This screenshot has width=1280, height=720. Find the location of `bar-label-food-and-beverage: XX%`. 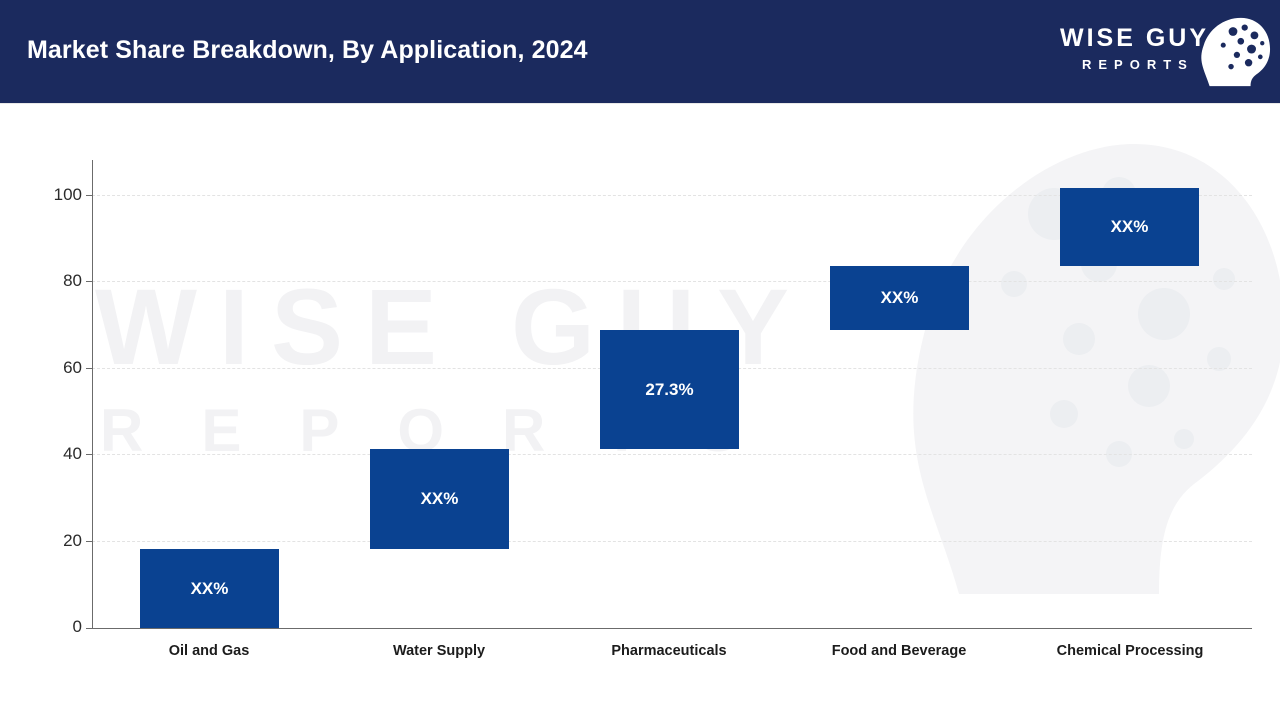

bar-label-food-and-beverage: XX% is located at coordinates (899, 297).